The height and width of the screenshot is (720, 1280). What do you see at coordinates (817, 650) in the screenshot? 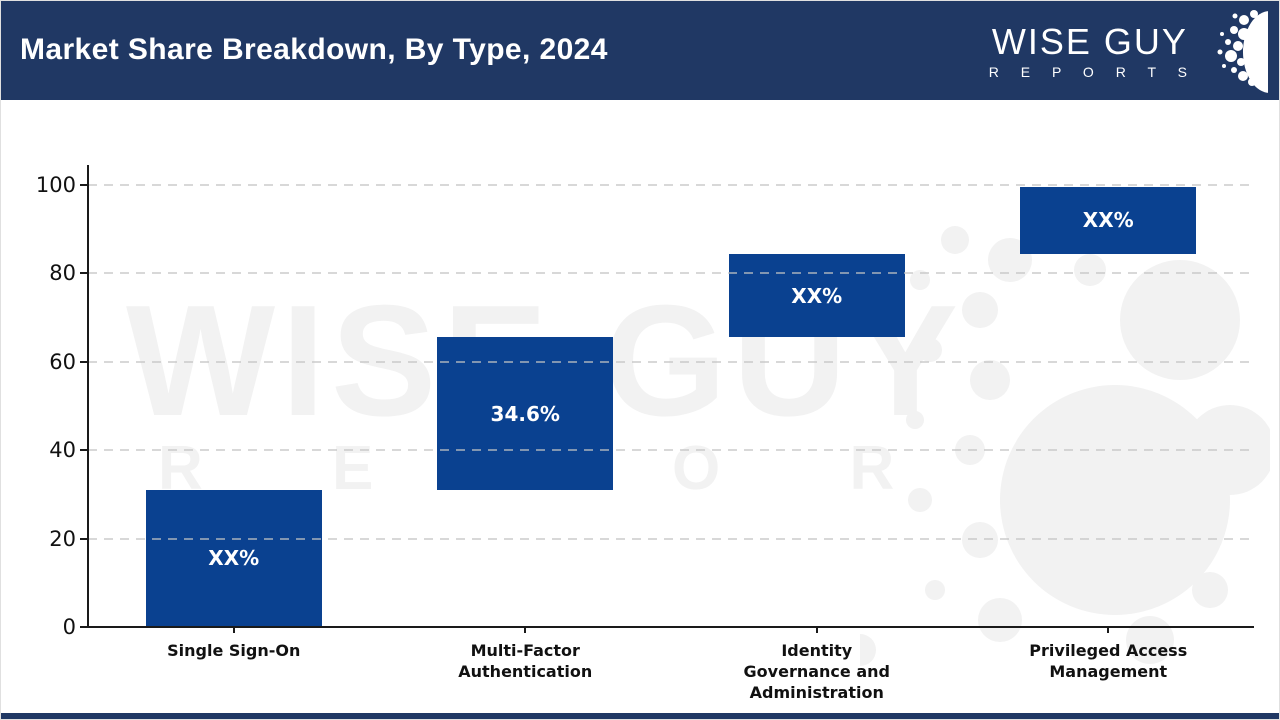
I see `x-category-label-line: Identity` at bounding box center [817, 650].